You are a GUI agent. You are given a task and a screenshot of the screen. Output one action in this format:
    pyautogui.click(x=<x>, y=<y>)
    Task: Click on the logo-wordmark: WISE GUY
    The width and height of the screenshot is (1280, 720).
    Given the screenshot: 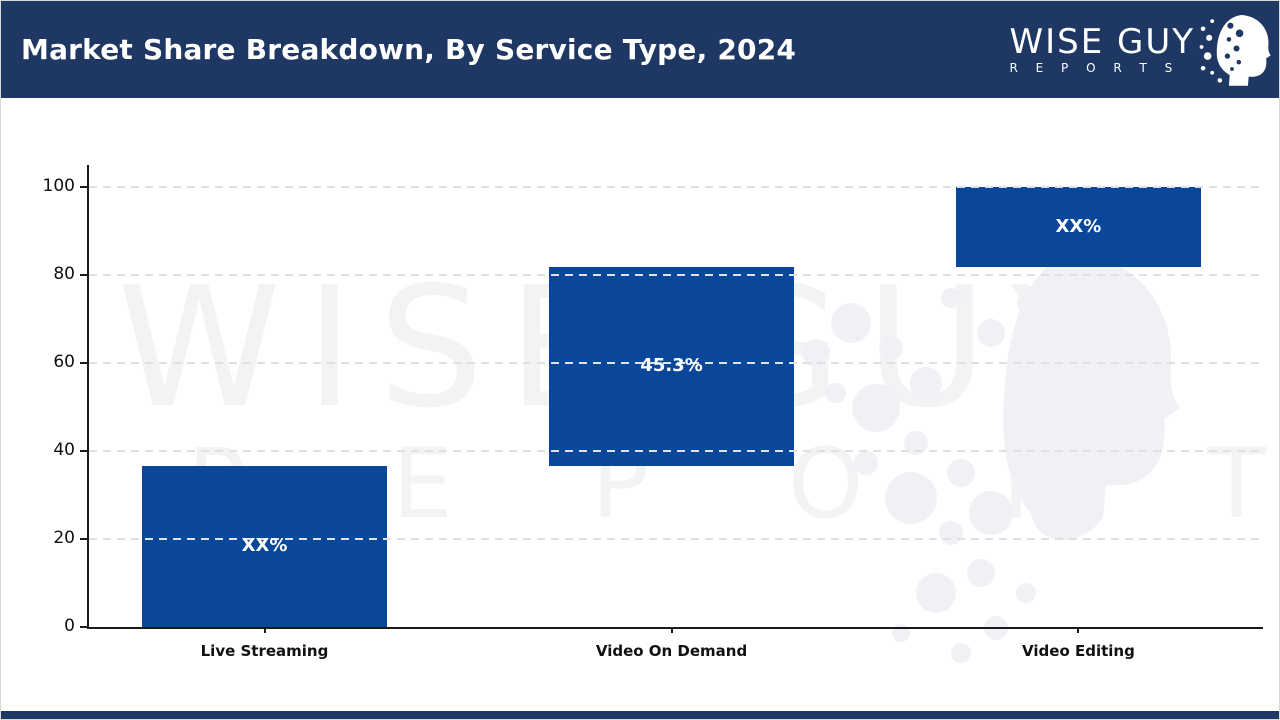 What is the action you would take?
    pyautogui.click(x=1102, y=41)
    